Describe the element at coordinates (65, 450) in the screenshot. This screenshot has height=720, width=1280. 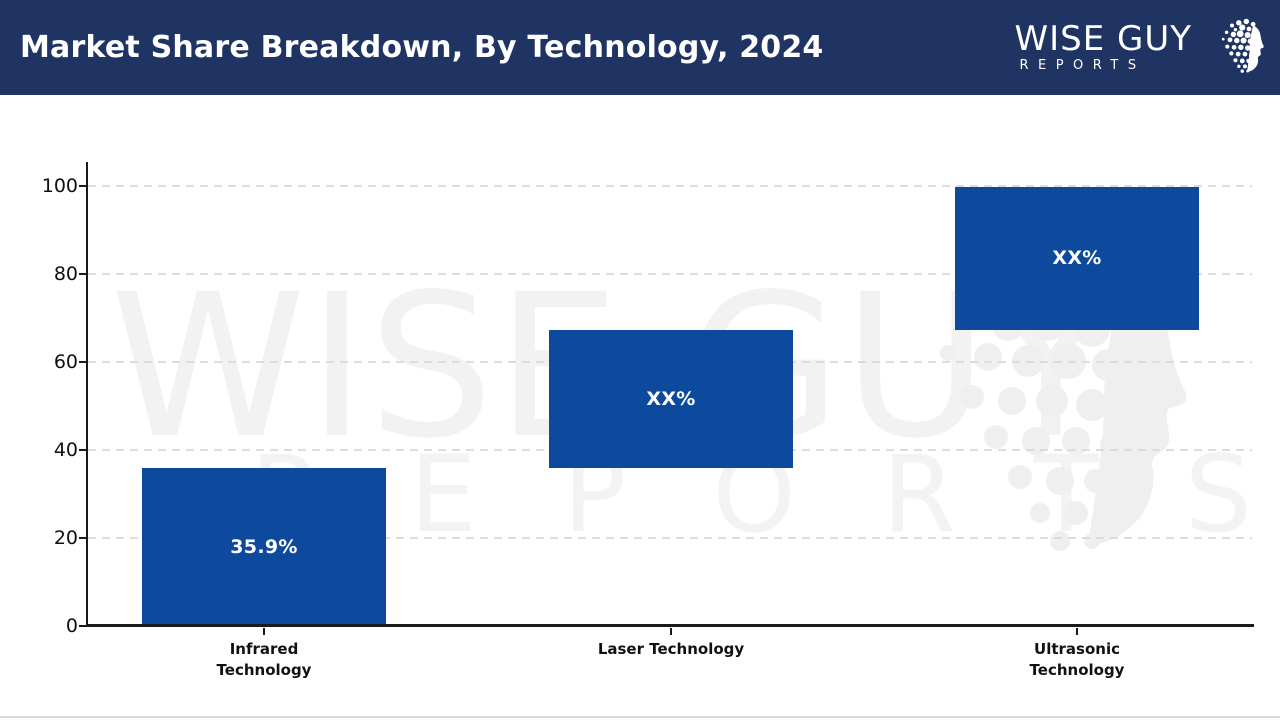
I see `y-tick-label: 40` at that location.